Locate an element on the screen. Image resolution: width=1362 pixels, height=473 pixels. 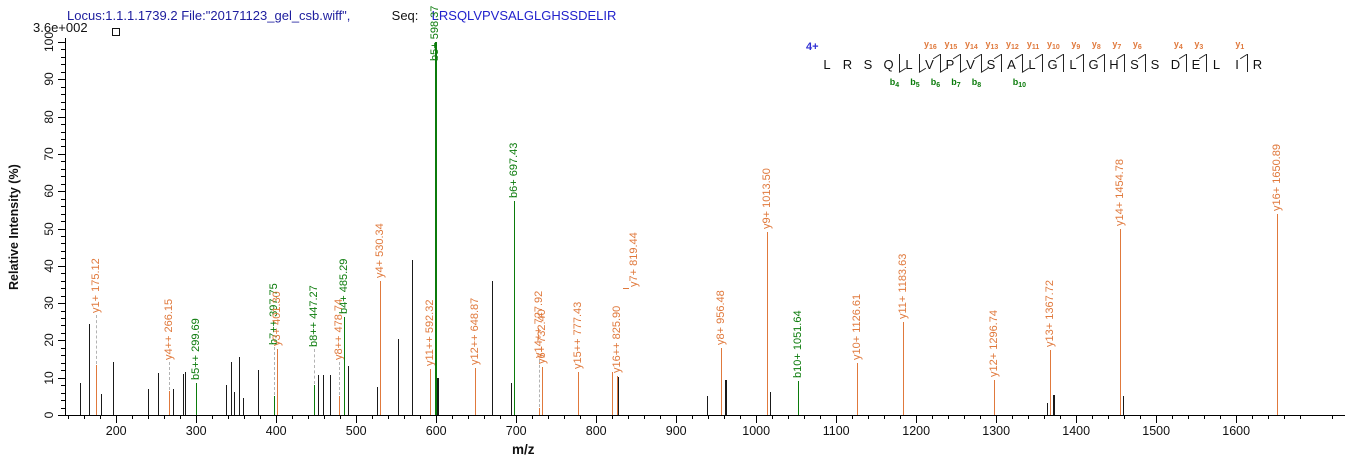
x-tick-label: 700 is located at coordinates (516, 431).